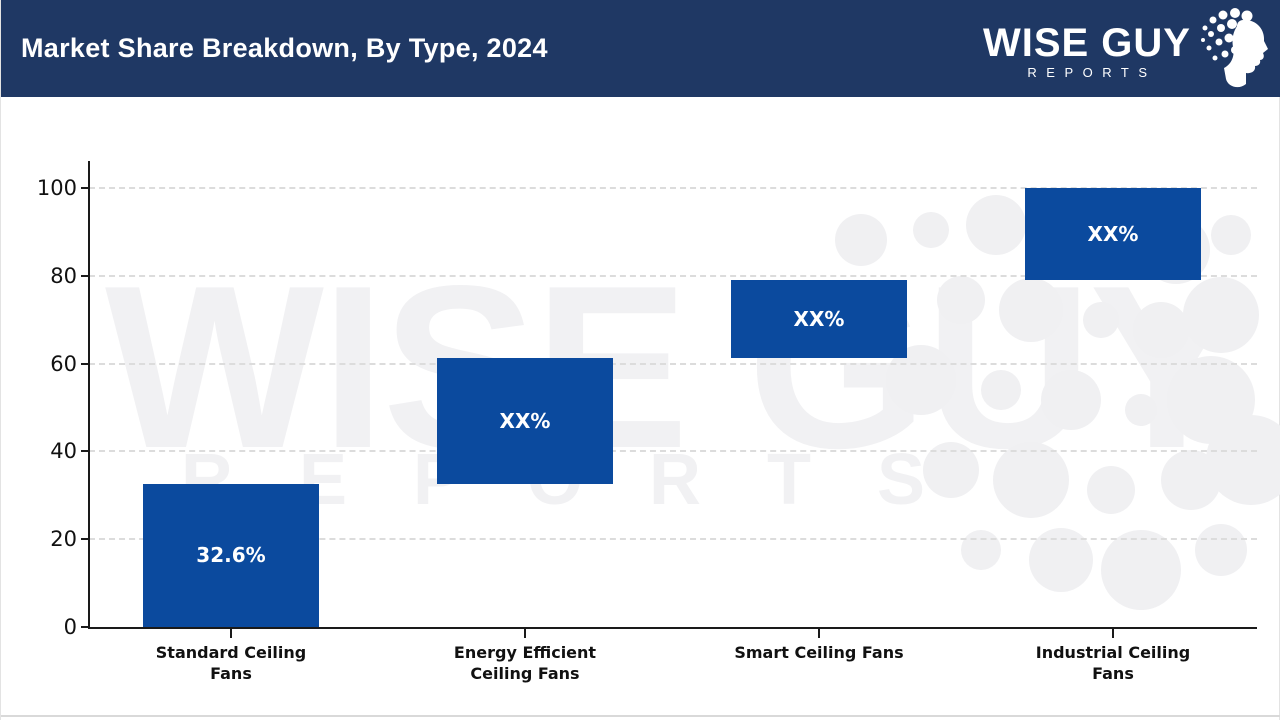 The width and height of the screenshot is (1280, 720). I want to click on logo-text: WISE GUY REPORTS, so click(1087, 51).